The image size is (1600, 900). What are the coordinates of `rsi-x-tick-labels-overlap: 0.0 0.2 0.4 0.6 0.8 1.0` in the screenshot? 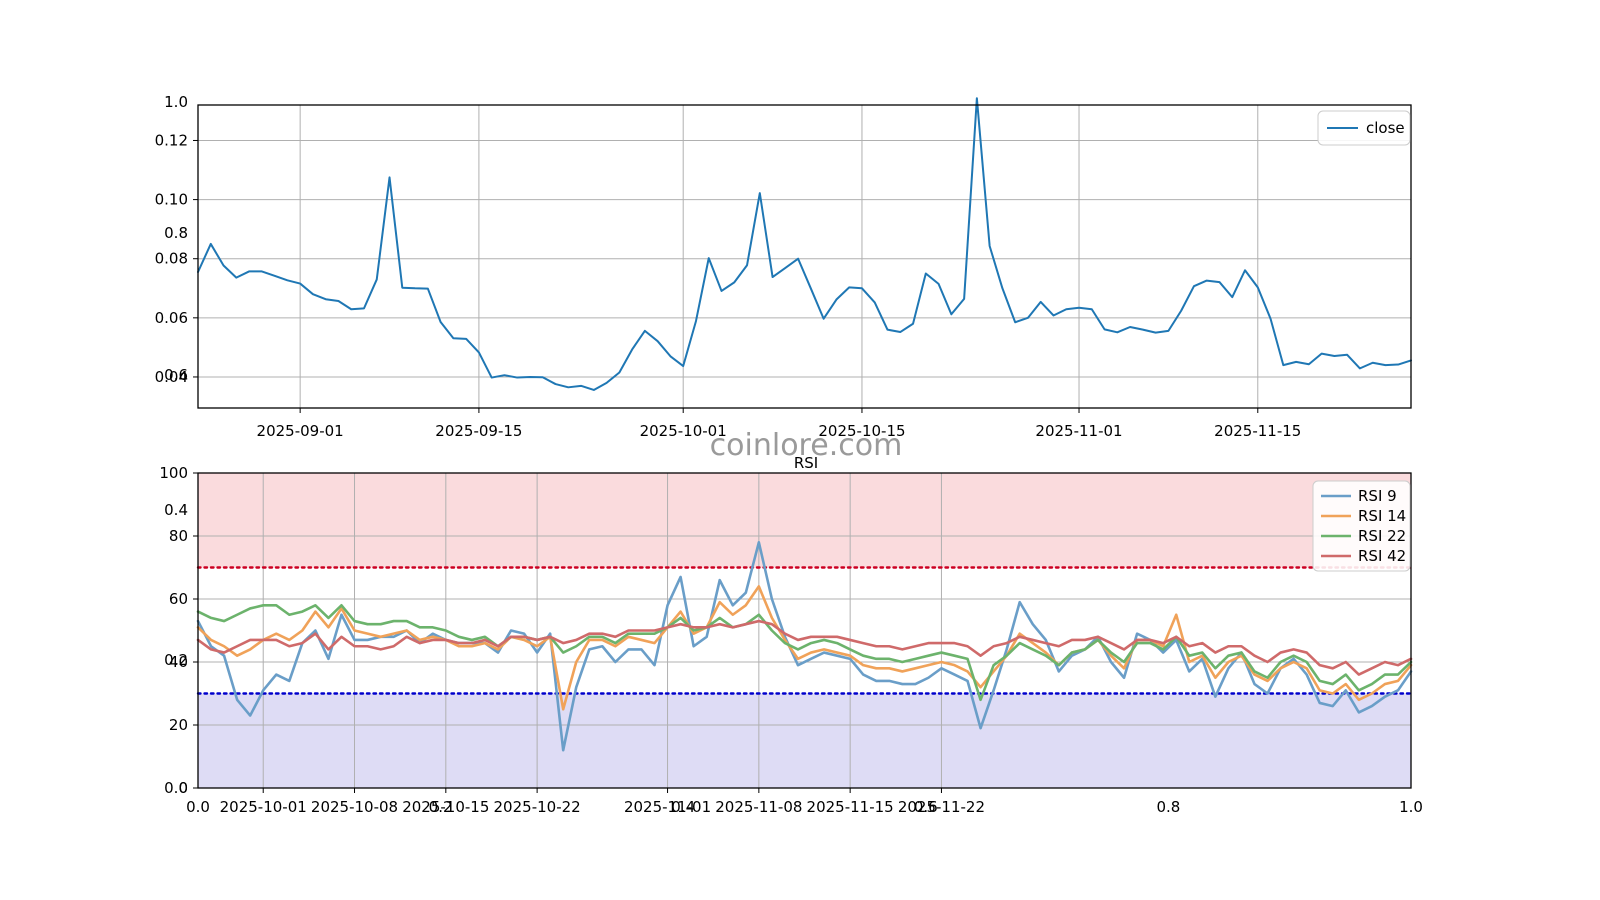 It's located at (804, 807).